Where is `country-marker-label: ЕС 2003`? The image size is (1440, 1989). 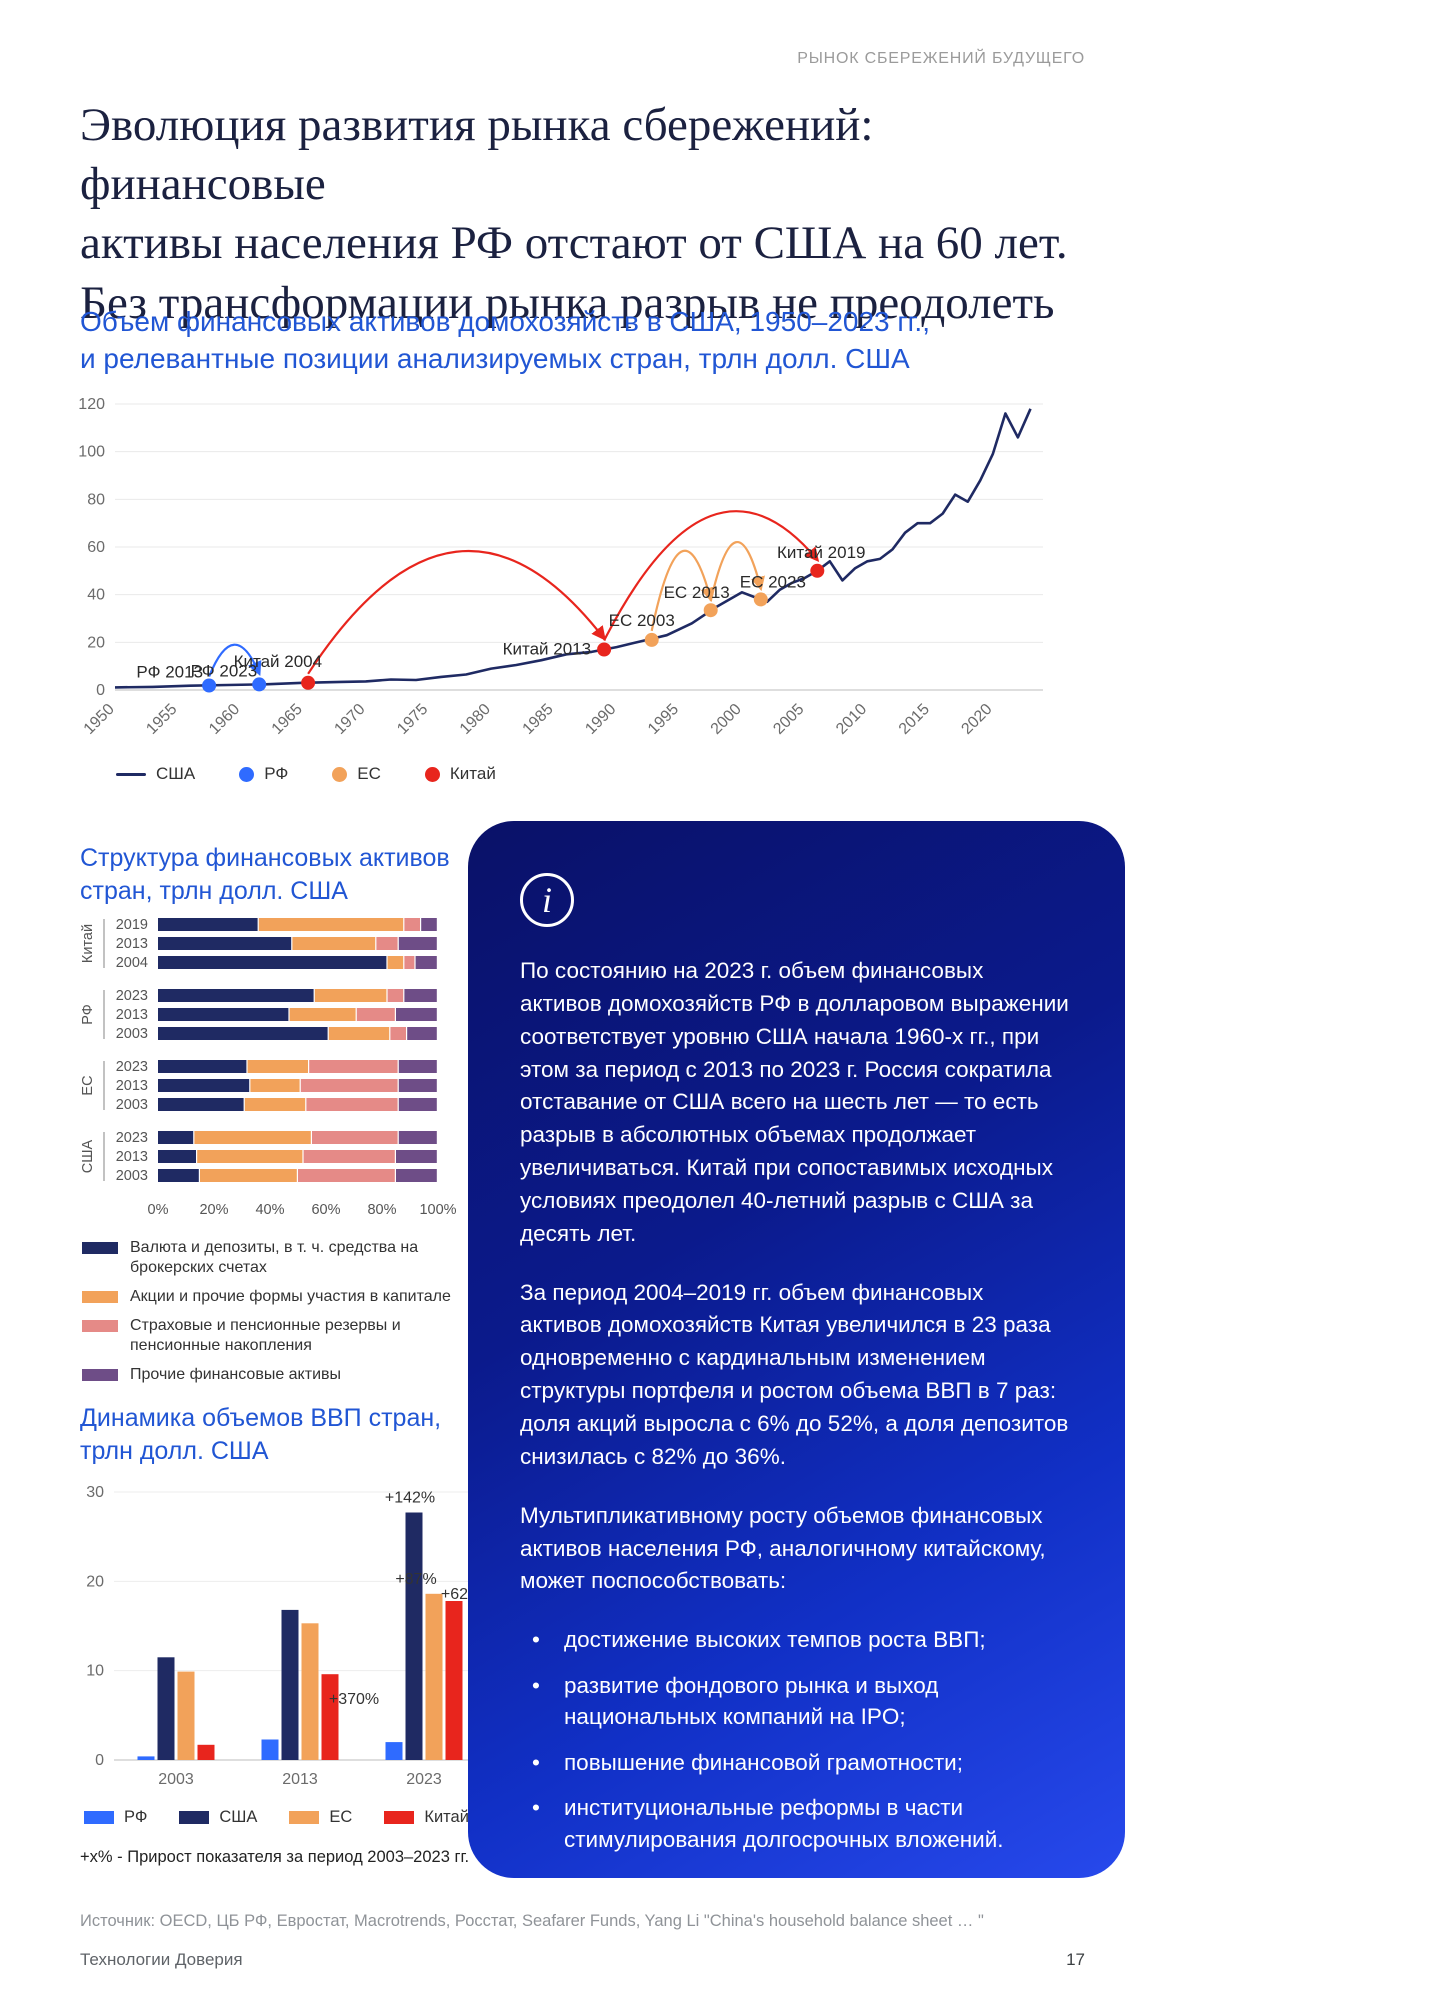
country-marker-label: ЕС 2003 is located at coordinates (642, 620).